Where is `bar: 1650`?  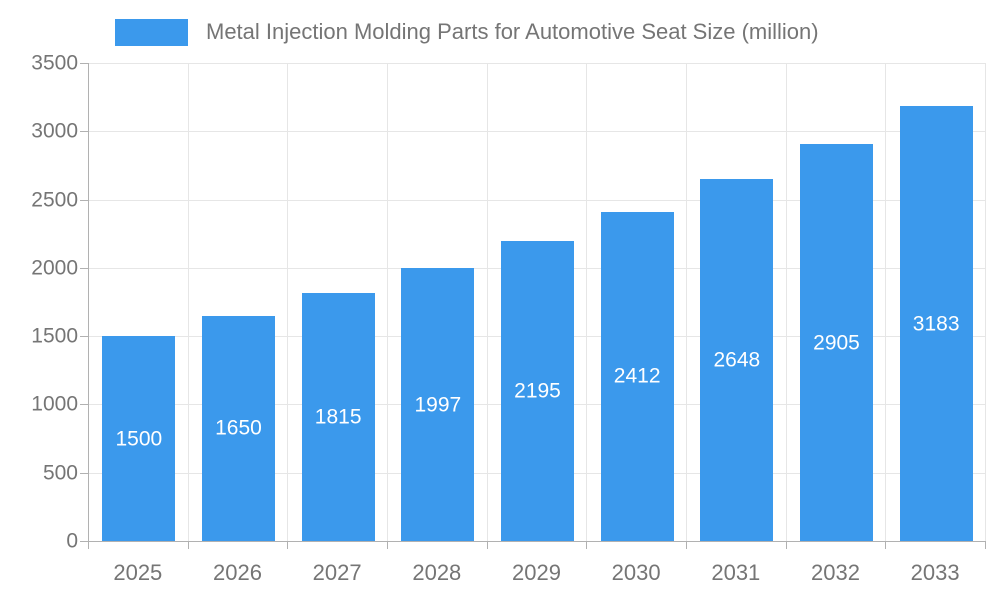 bar: 1650 is located at coordinates (238, 428).